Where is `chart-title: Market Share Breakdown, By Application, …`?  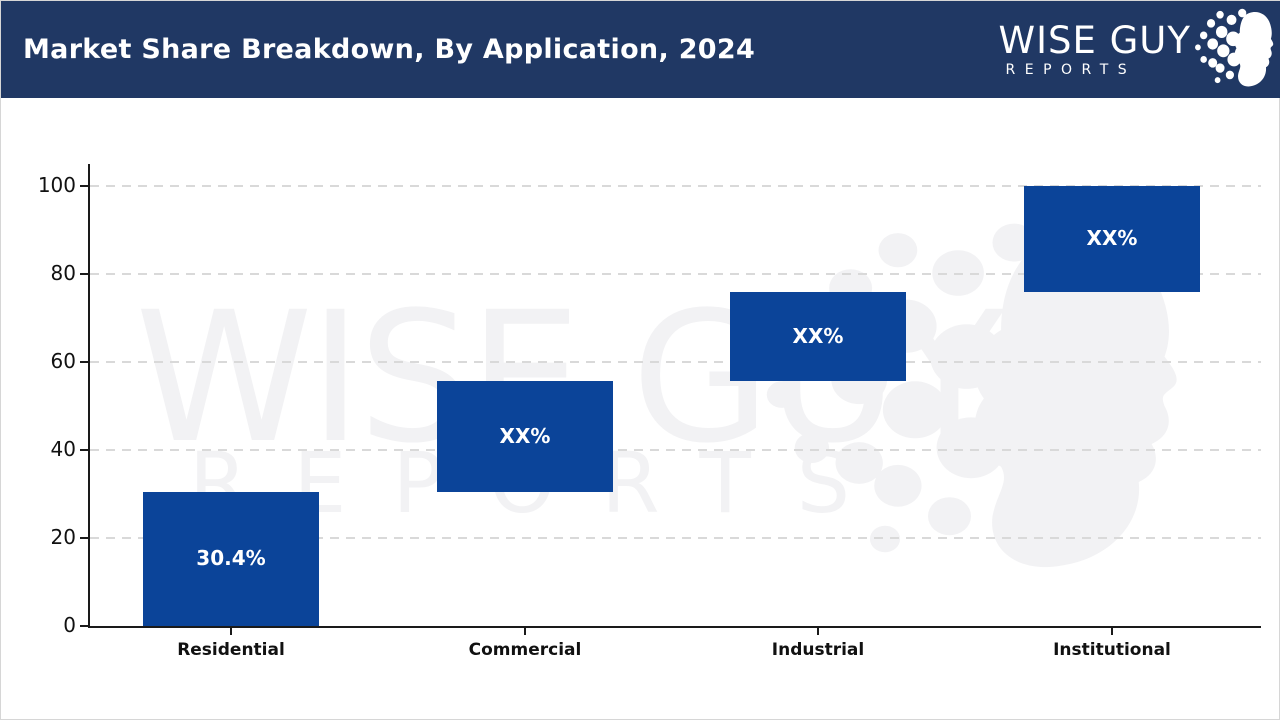
chart-title: Market Share Breakdown, By Application, … is located at coordinates (389, 49).